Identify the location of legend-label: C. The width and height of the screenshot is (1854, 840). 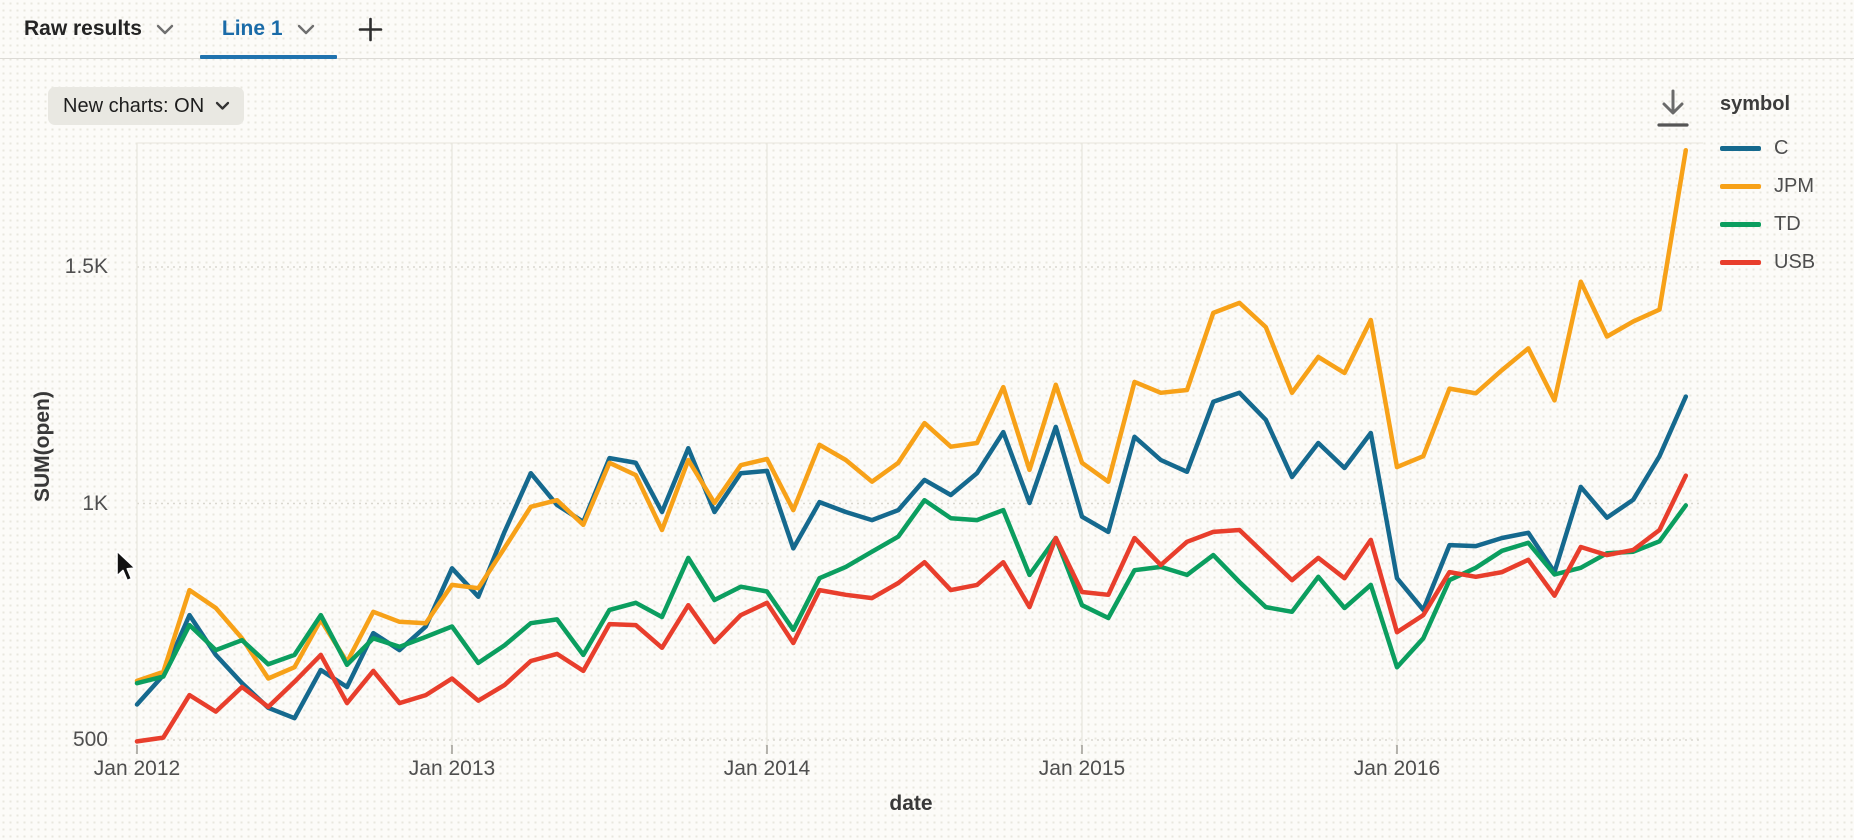
(1781, 147).